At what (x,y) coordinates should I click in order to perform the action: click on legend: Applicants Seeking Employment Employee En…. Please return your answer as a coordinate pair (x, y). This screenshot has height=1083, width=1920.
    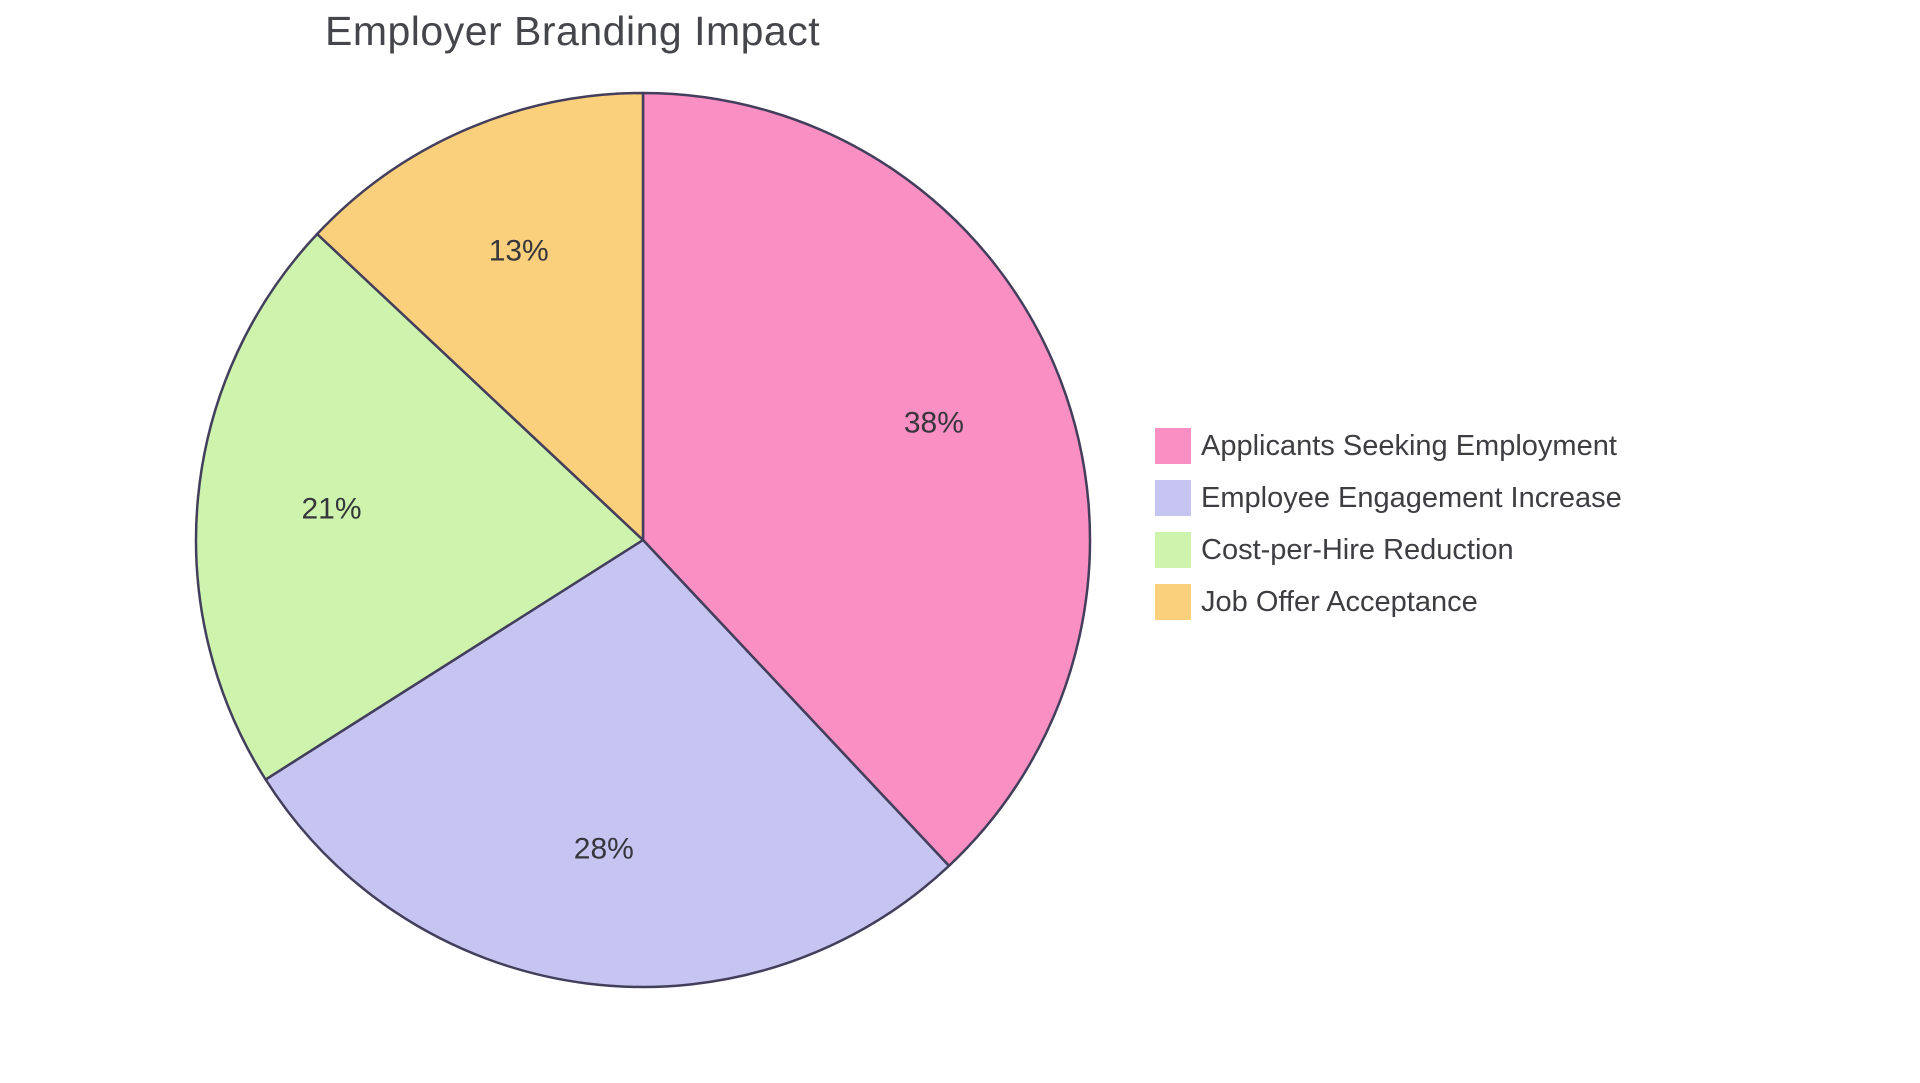
    Looking at the image, I should click on (1388, 524).